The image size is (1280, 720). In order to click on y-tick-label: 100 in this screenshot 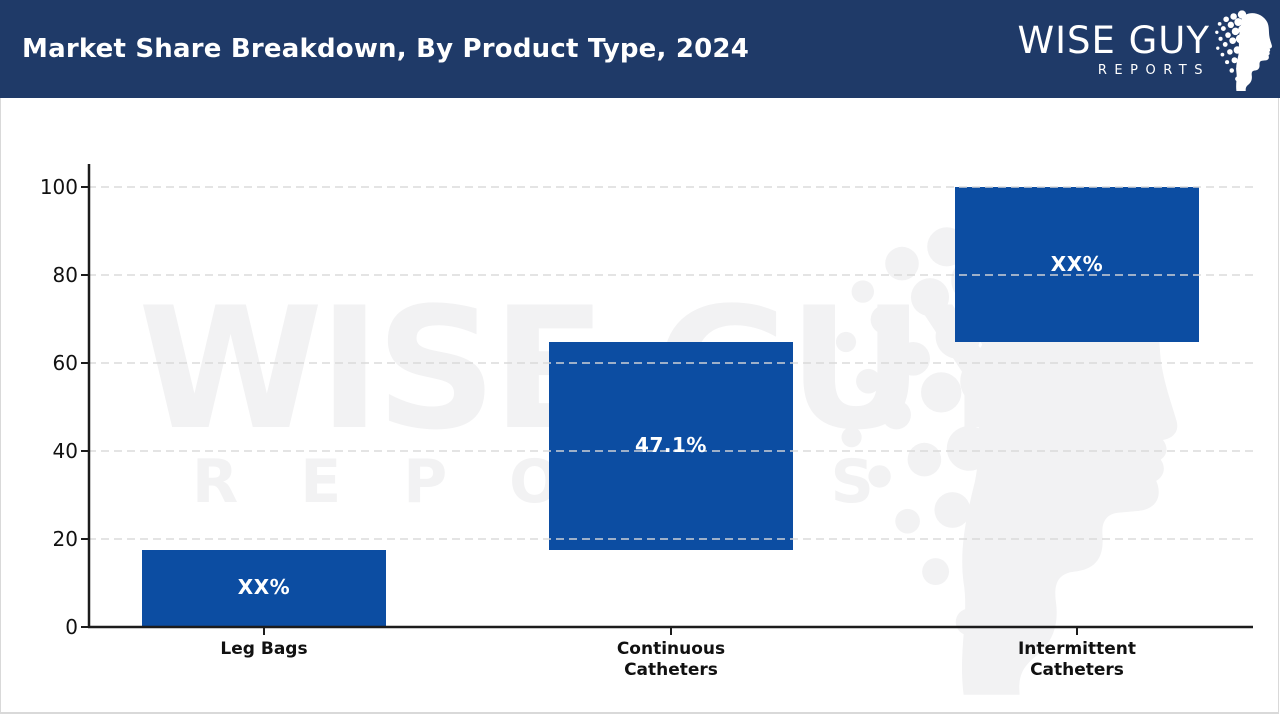, I will do `click(58, 187)`.